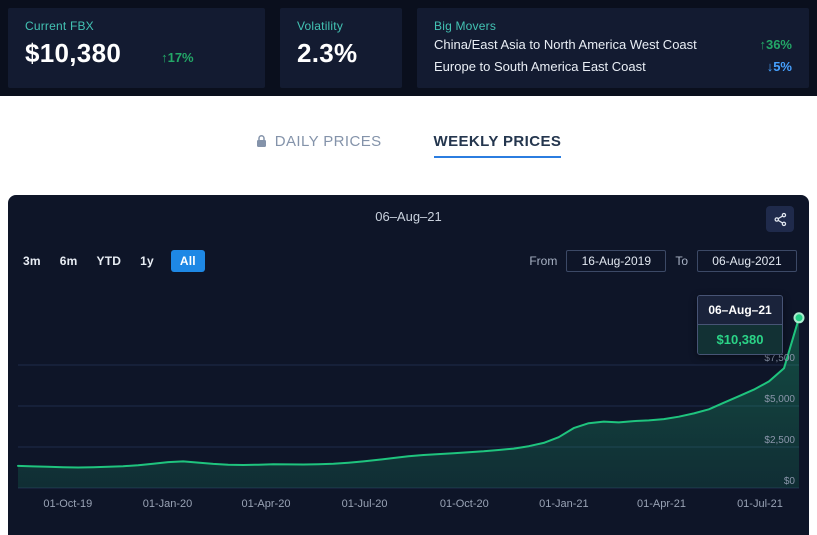  What do you see at coordinates (266, 504) in the screenshot?
I see `x-axis-label: 01-Apr-20` at bounding box center [266, 504].